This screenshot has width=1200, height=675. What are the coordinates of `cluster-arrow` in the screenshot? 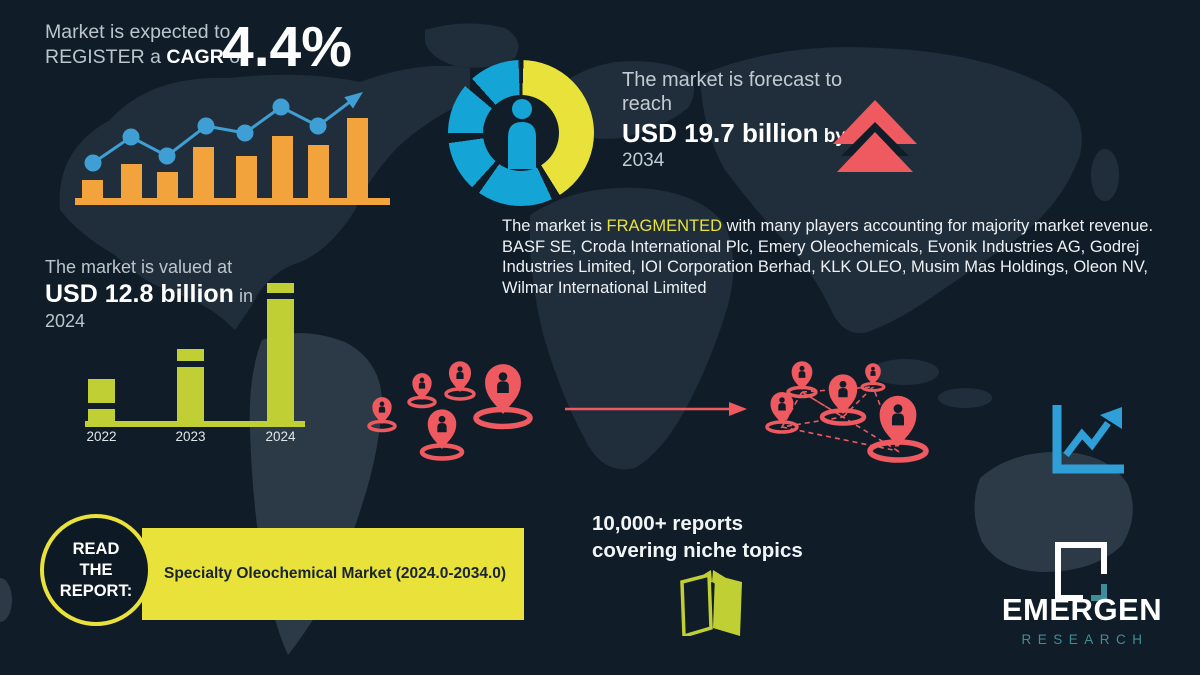 It's located at (656, 409).